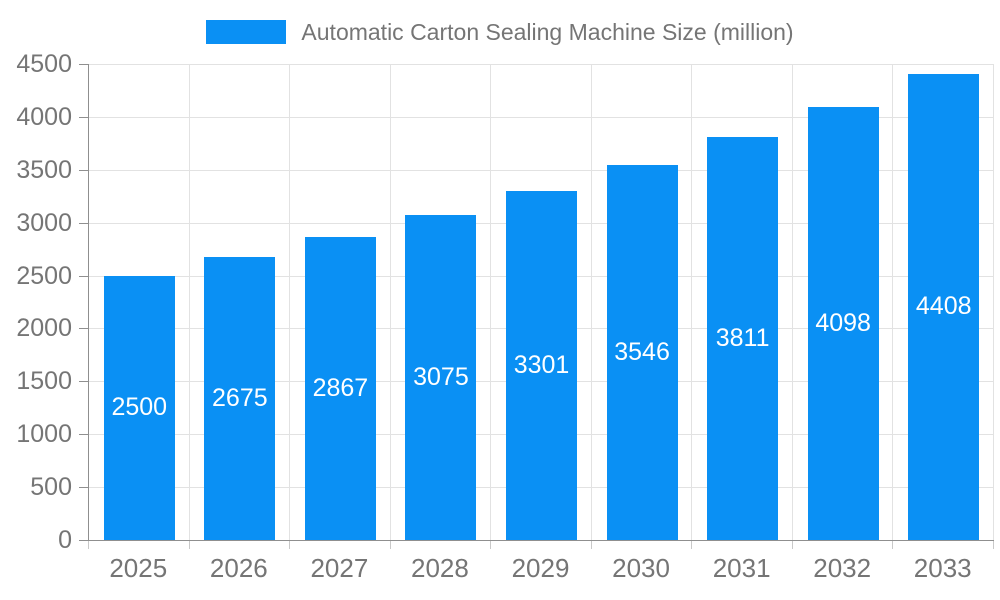 The width and height of the screenshot is (1000, 600). Describe the element at coordinates (44, 275) in the screenshot. I see `y-axis-tick-label: 2500` at that location.